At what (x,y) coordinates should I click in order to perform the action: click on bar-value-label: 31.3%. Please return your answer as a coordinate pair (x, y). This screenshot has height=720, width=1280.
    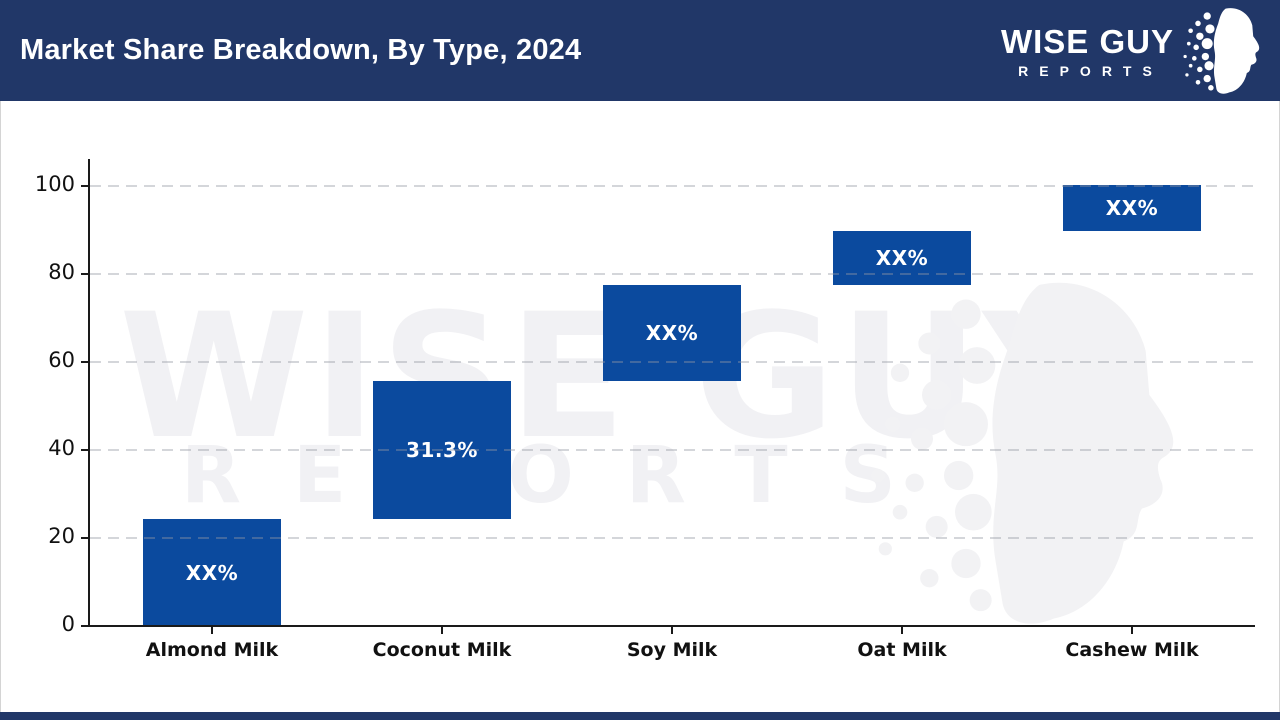
    Looking at the image, I should click on (442, 450).